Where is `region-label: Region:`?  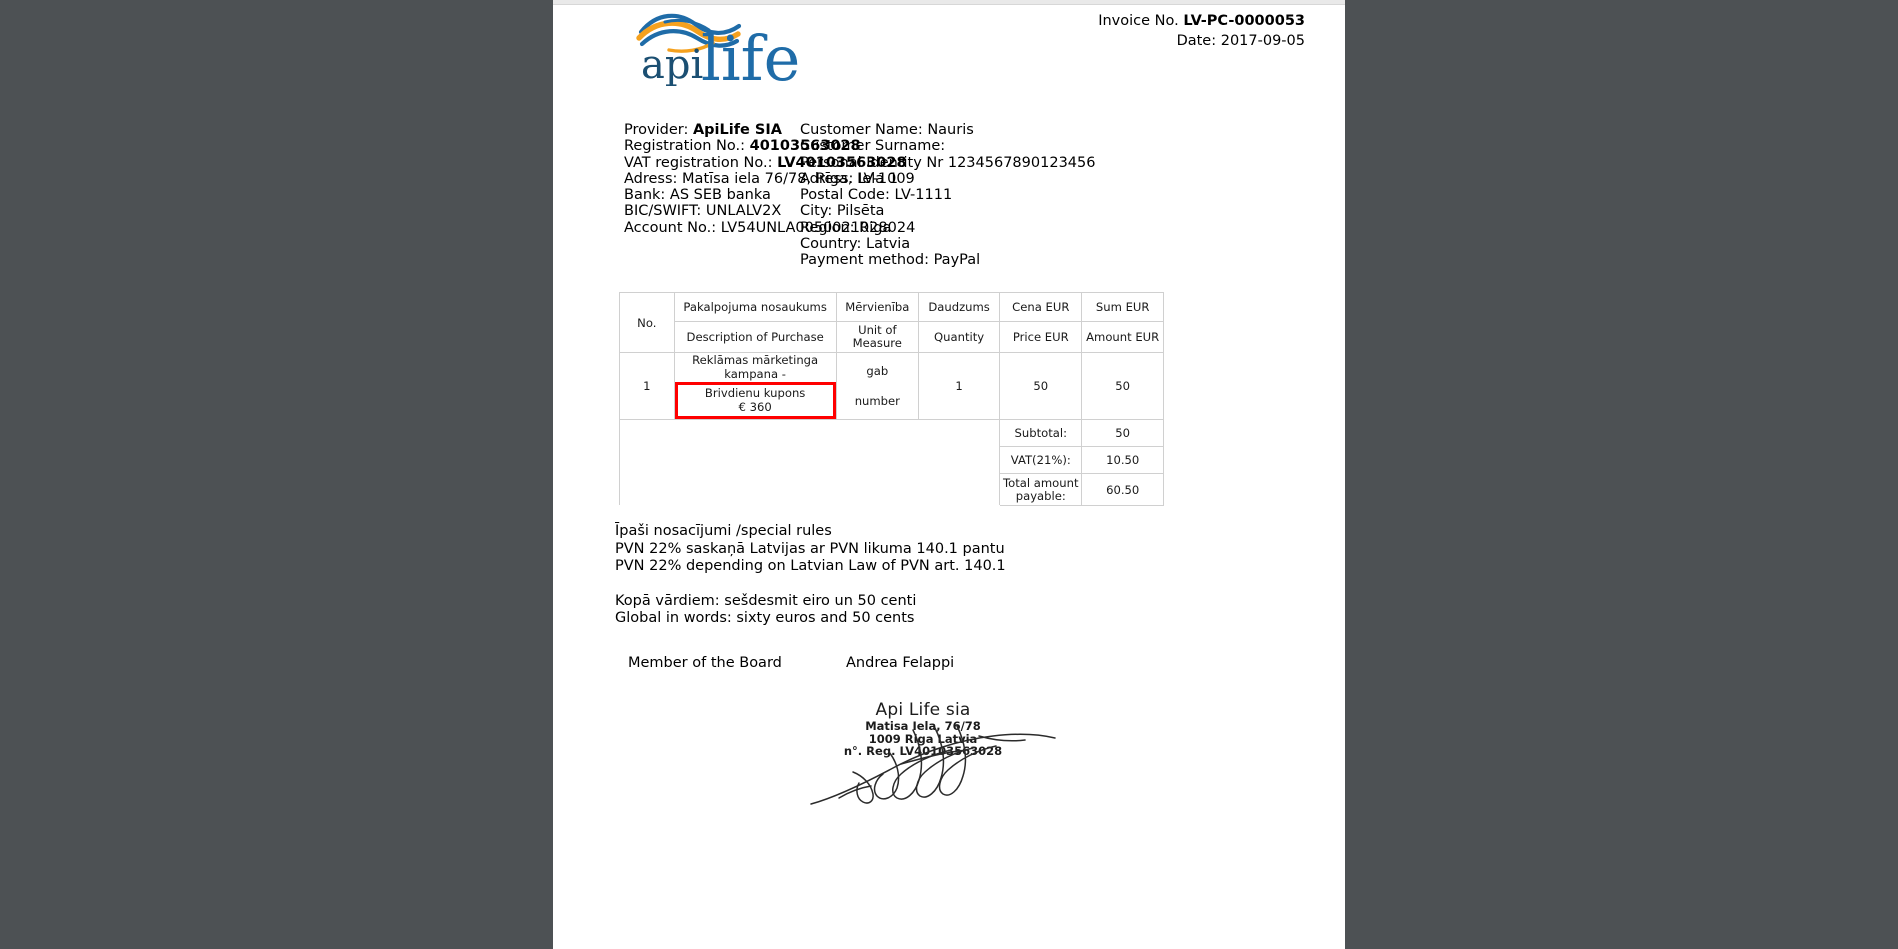 region-label: Region: is located at coordinates (827, 227).